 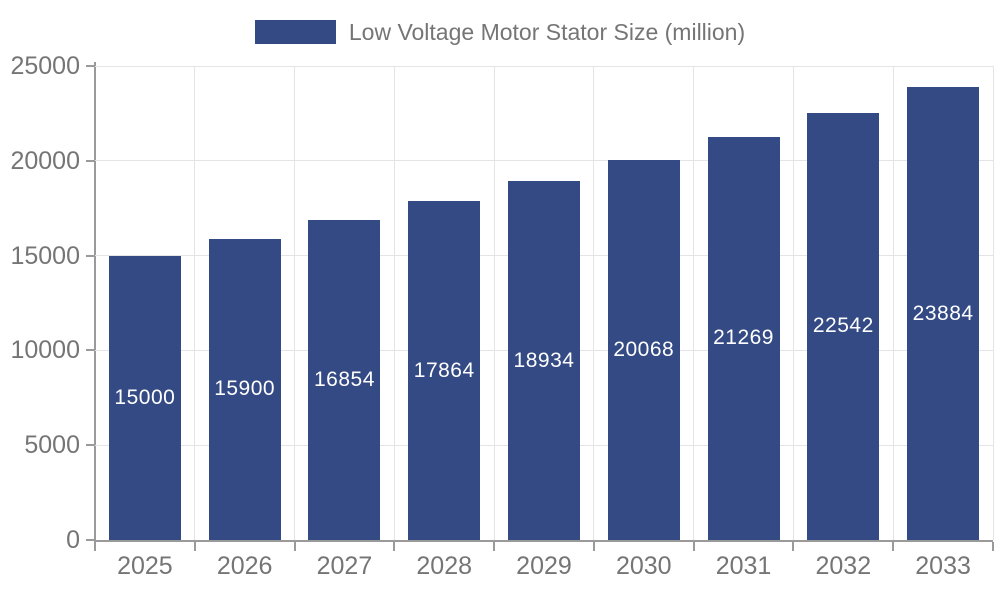 I want to click on bar-value-label: 15900, so click(x=245, y=389).